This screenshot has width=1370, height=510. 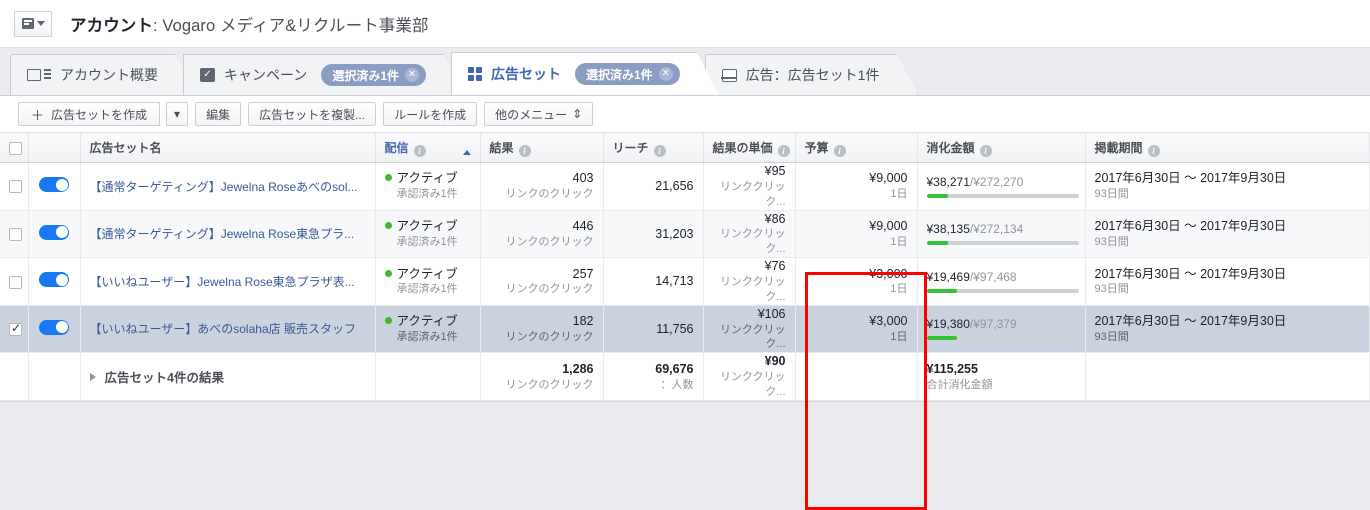 What do you see at coordinates (539, 114) in the screenshot?
I see `more-menu-button: 他のメニュー ⇕` at bounding box center [539, 114].